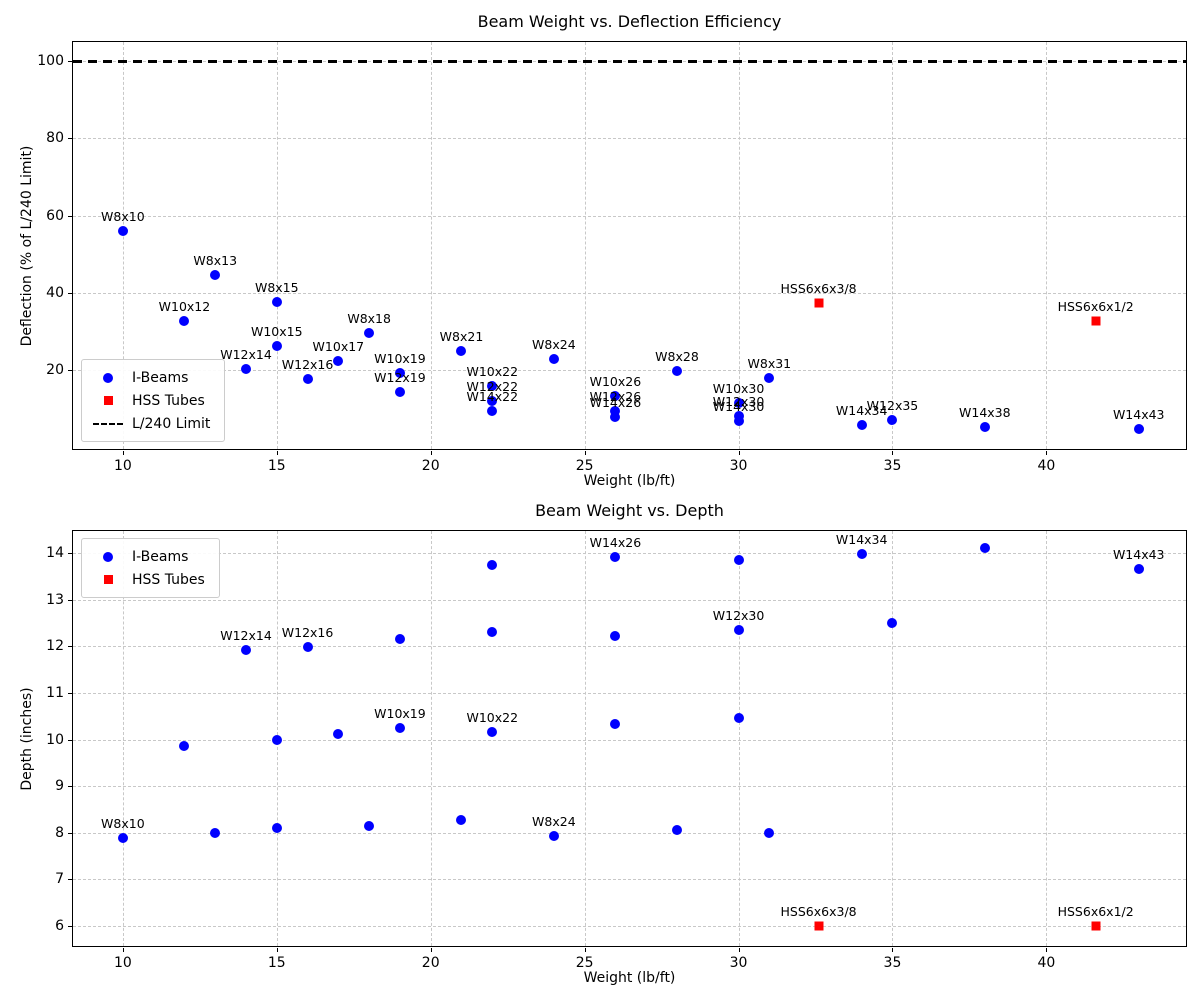 Image resolution: width=1200 pixels, height=1000 pixels. Describe the element at coordinates (629, 21) in the screenshot. I see `deflection-chart-title: Beam Weight vs. Deflection Efficiency` at that location.